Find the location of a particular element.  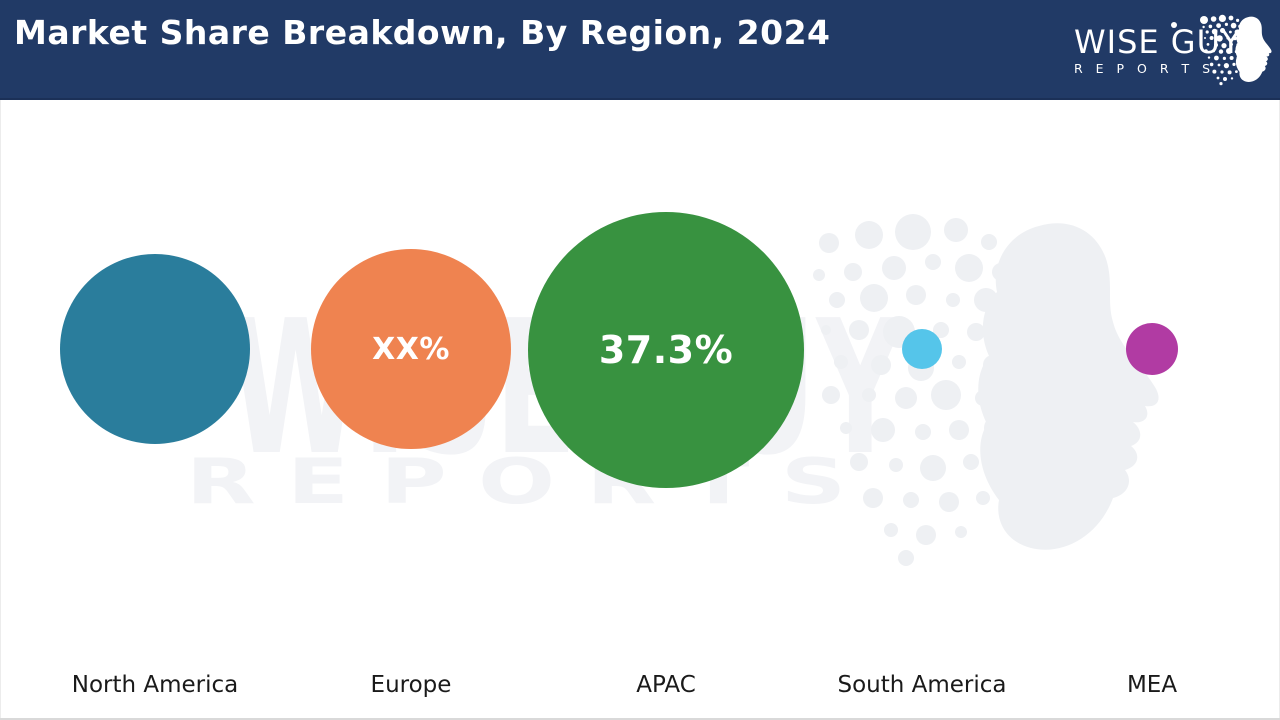

bubble-mea is located at coordinates (1152, 349).